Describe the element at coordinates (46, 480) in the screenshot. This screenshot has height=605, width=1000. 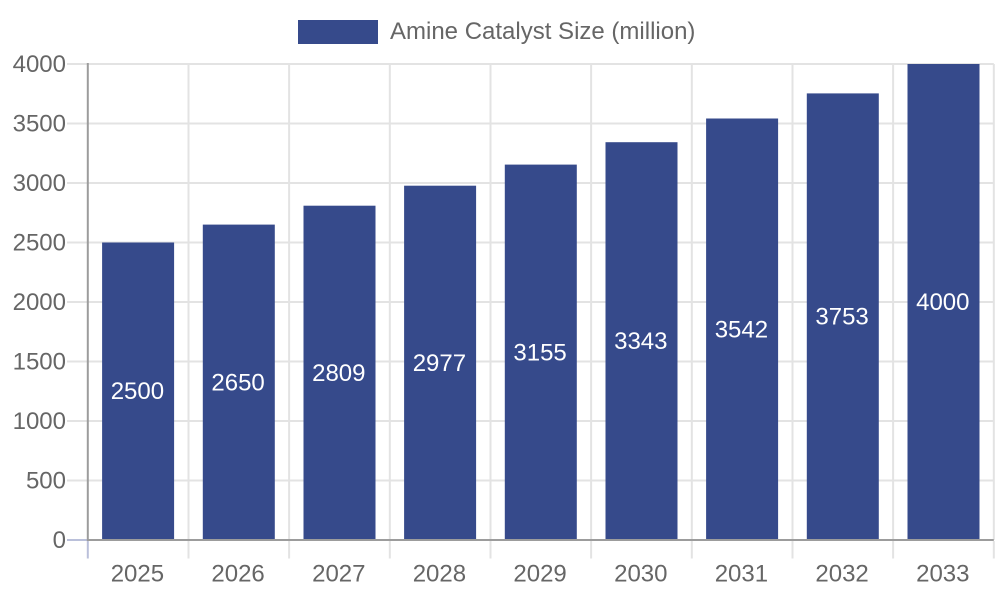
I see `svg-text: 500` at that location.